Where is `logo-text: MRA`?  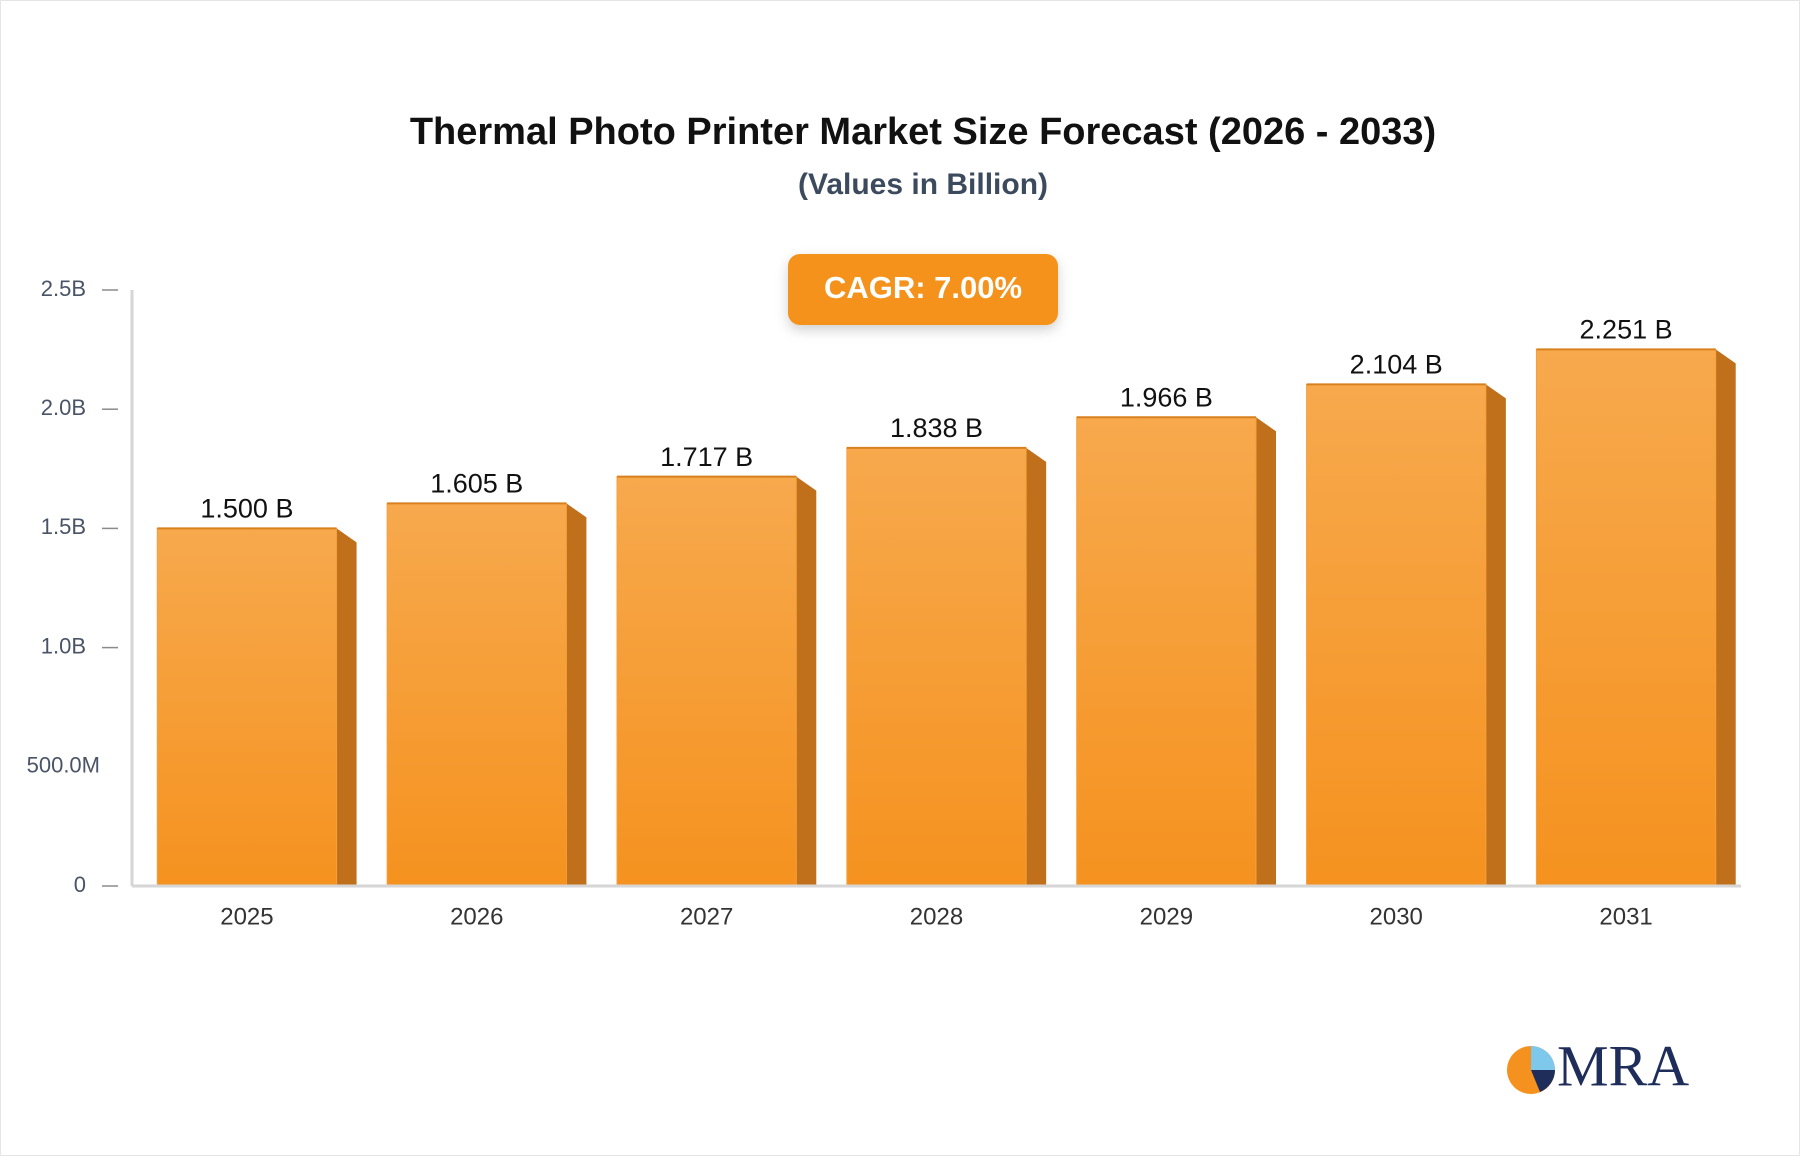 logo-text: MRA is located at coordinates (1623, 1065).